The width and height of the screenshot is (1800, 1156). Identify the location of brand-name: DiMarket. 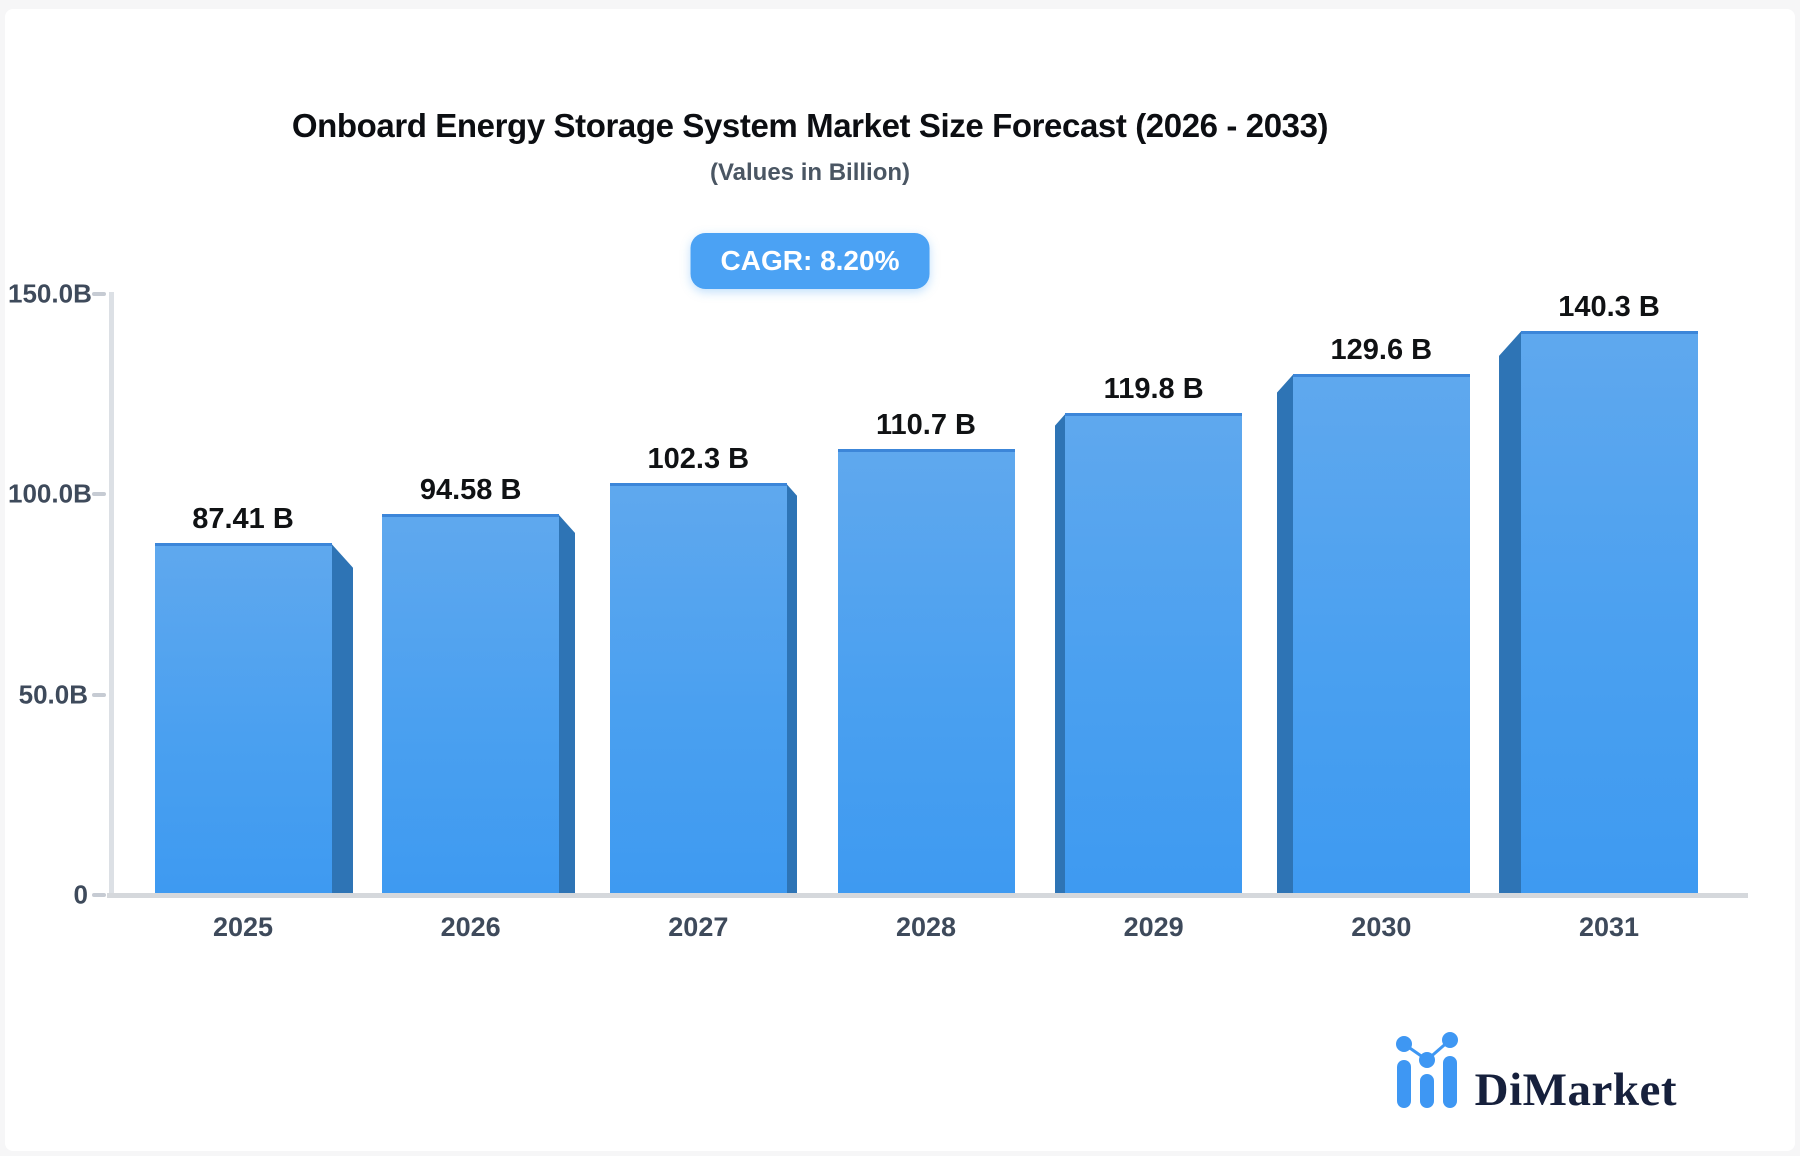
(1575, 1090).